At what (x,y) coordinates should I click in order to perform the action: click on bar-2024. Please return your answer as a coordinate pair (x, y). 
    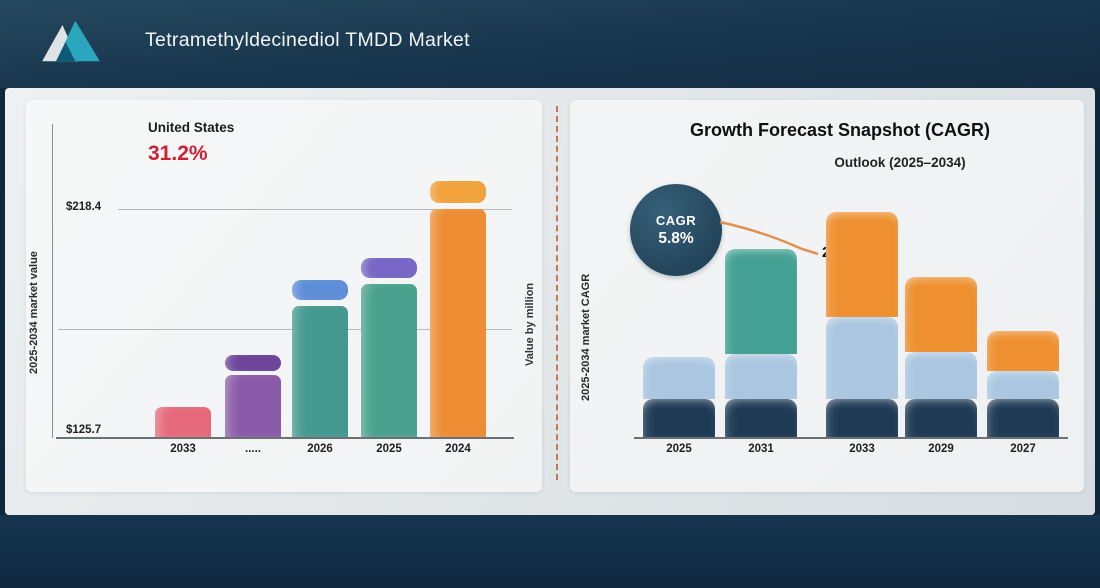
    Looking at the image, I should click on (458, 323).